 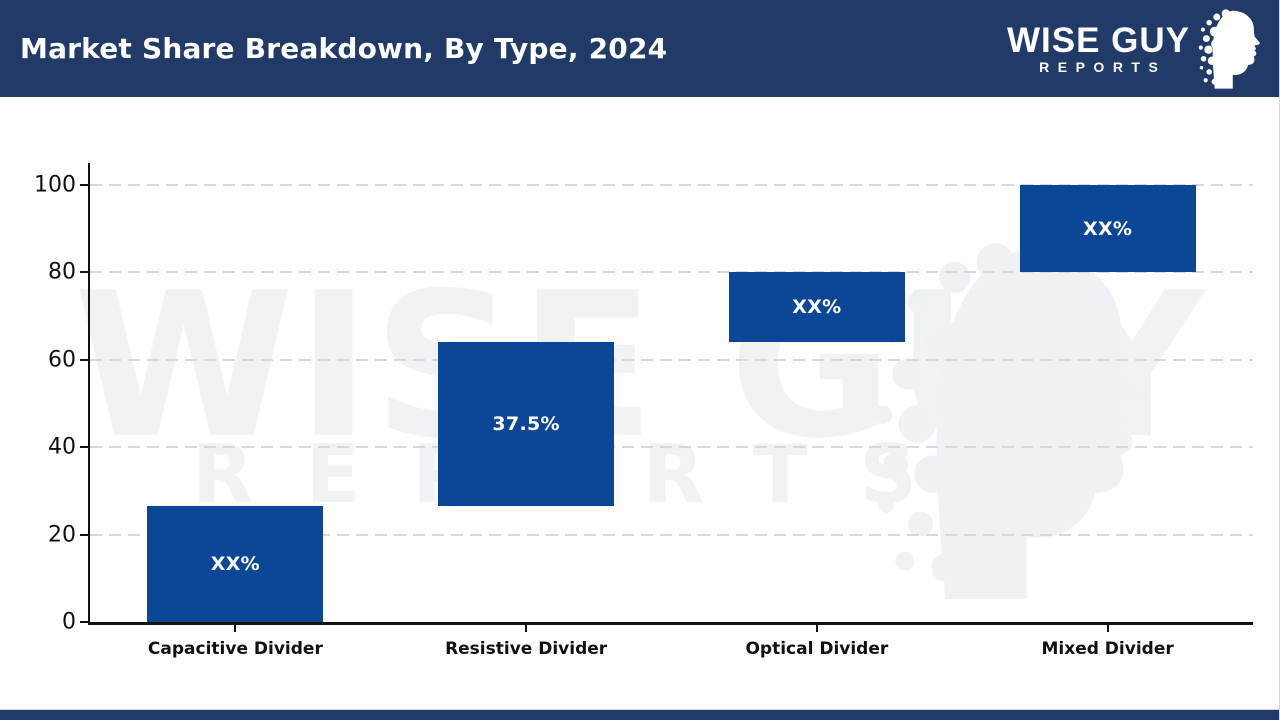 I want to click on logo-text: WISE GUY REPORTS, so click(x=1098, y=47).